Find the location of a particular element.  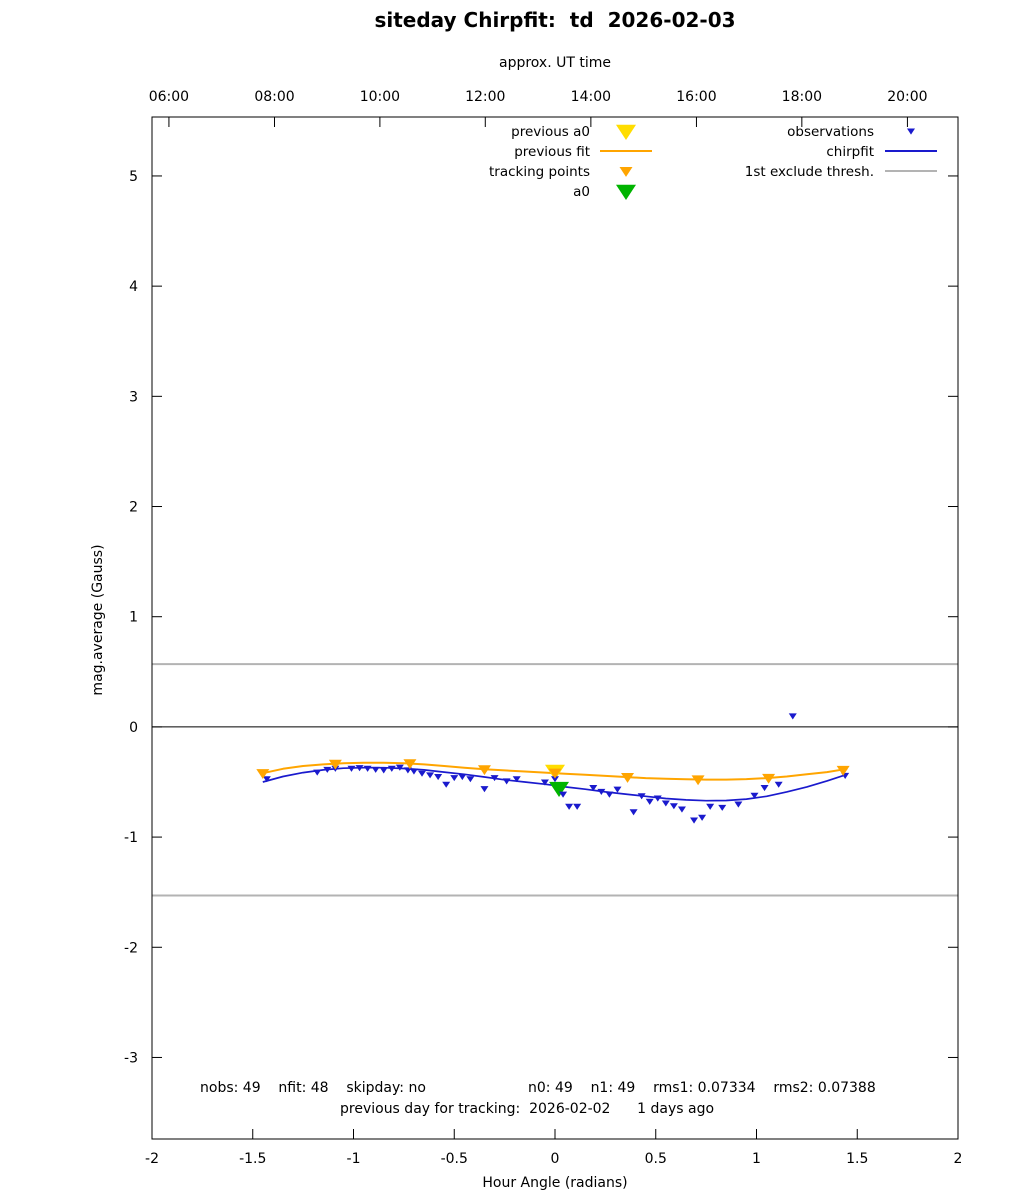

a0-marker is located at coordinates (559, 789).